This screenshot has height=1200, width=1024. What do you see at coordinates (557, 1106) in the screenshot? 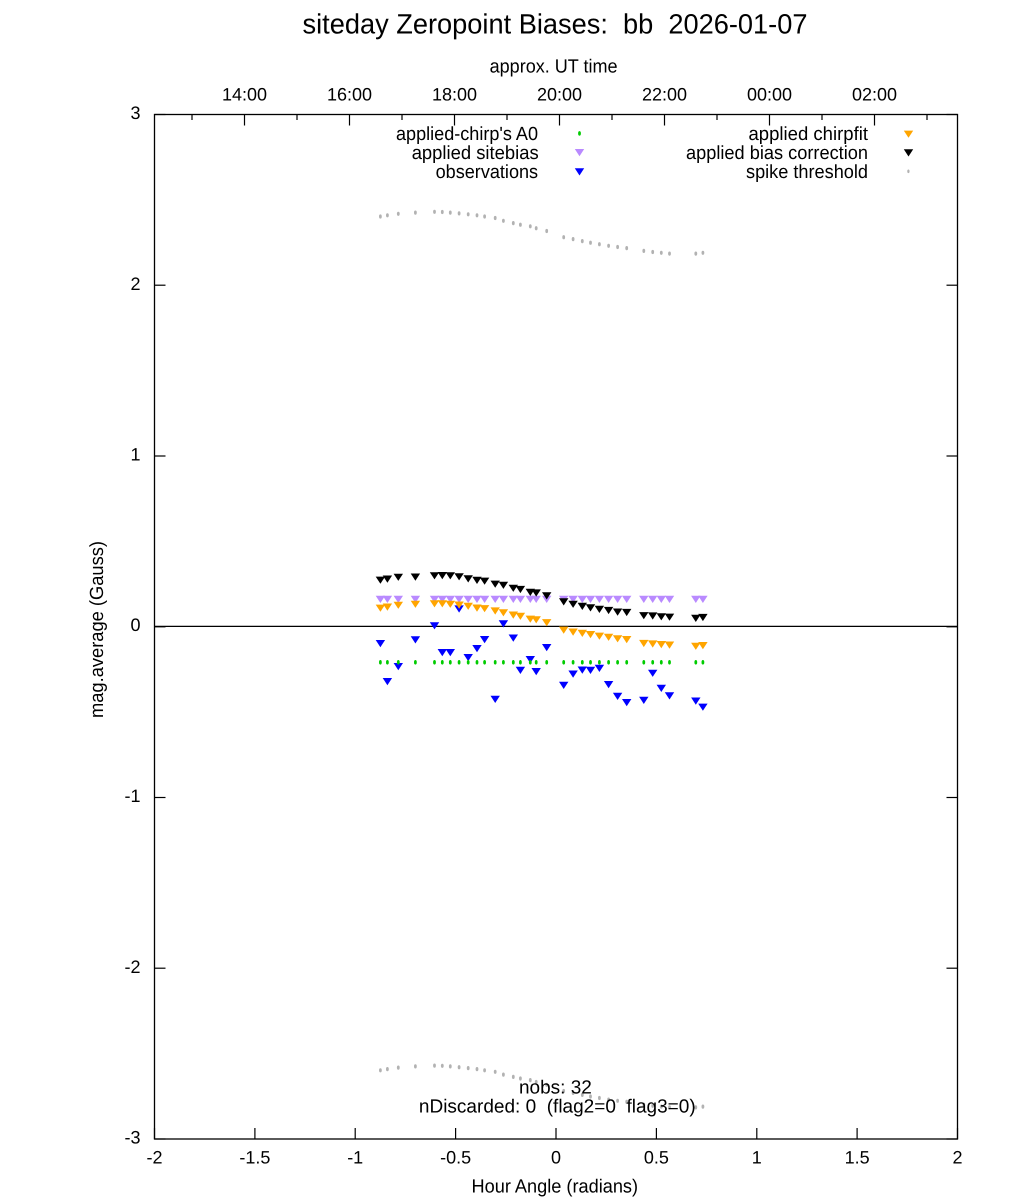
I see `svg-text:nDiscarded: 0 (flag2=0 flag3: nDiscarded: 0 (flag2=0 flag3=0)` at bounding box center [557, 1106].